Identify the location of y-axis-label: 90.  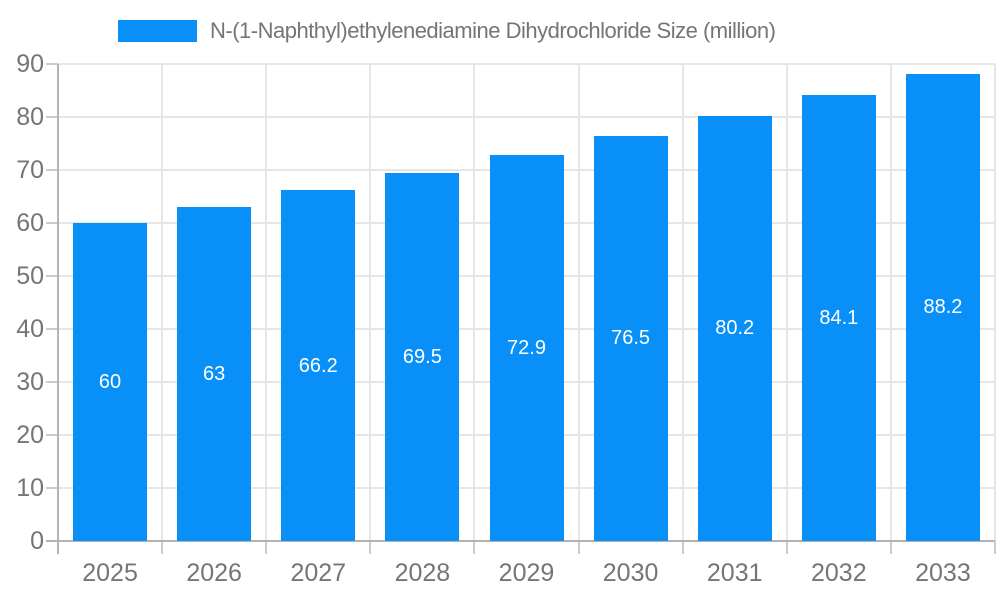
(30, 64).